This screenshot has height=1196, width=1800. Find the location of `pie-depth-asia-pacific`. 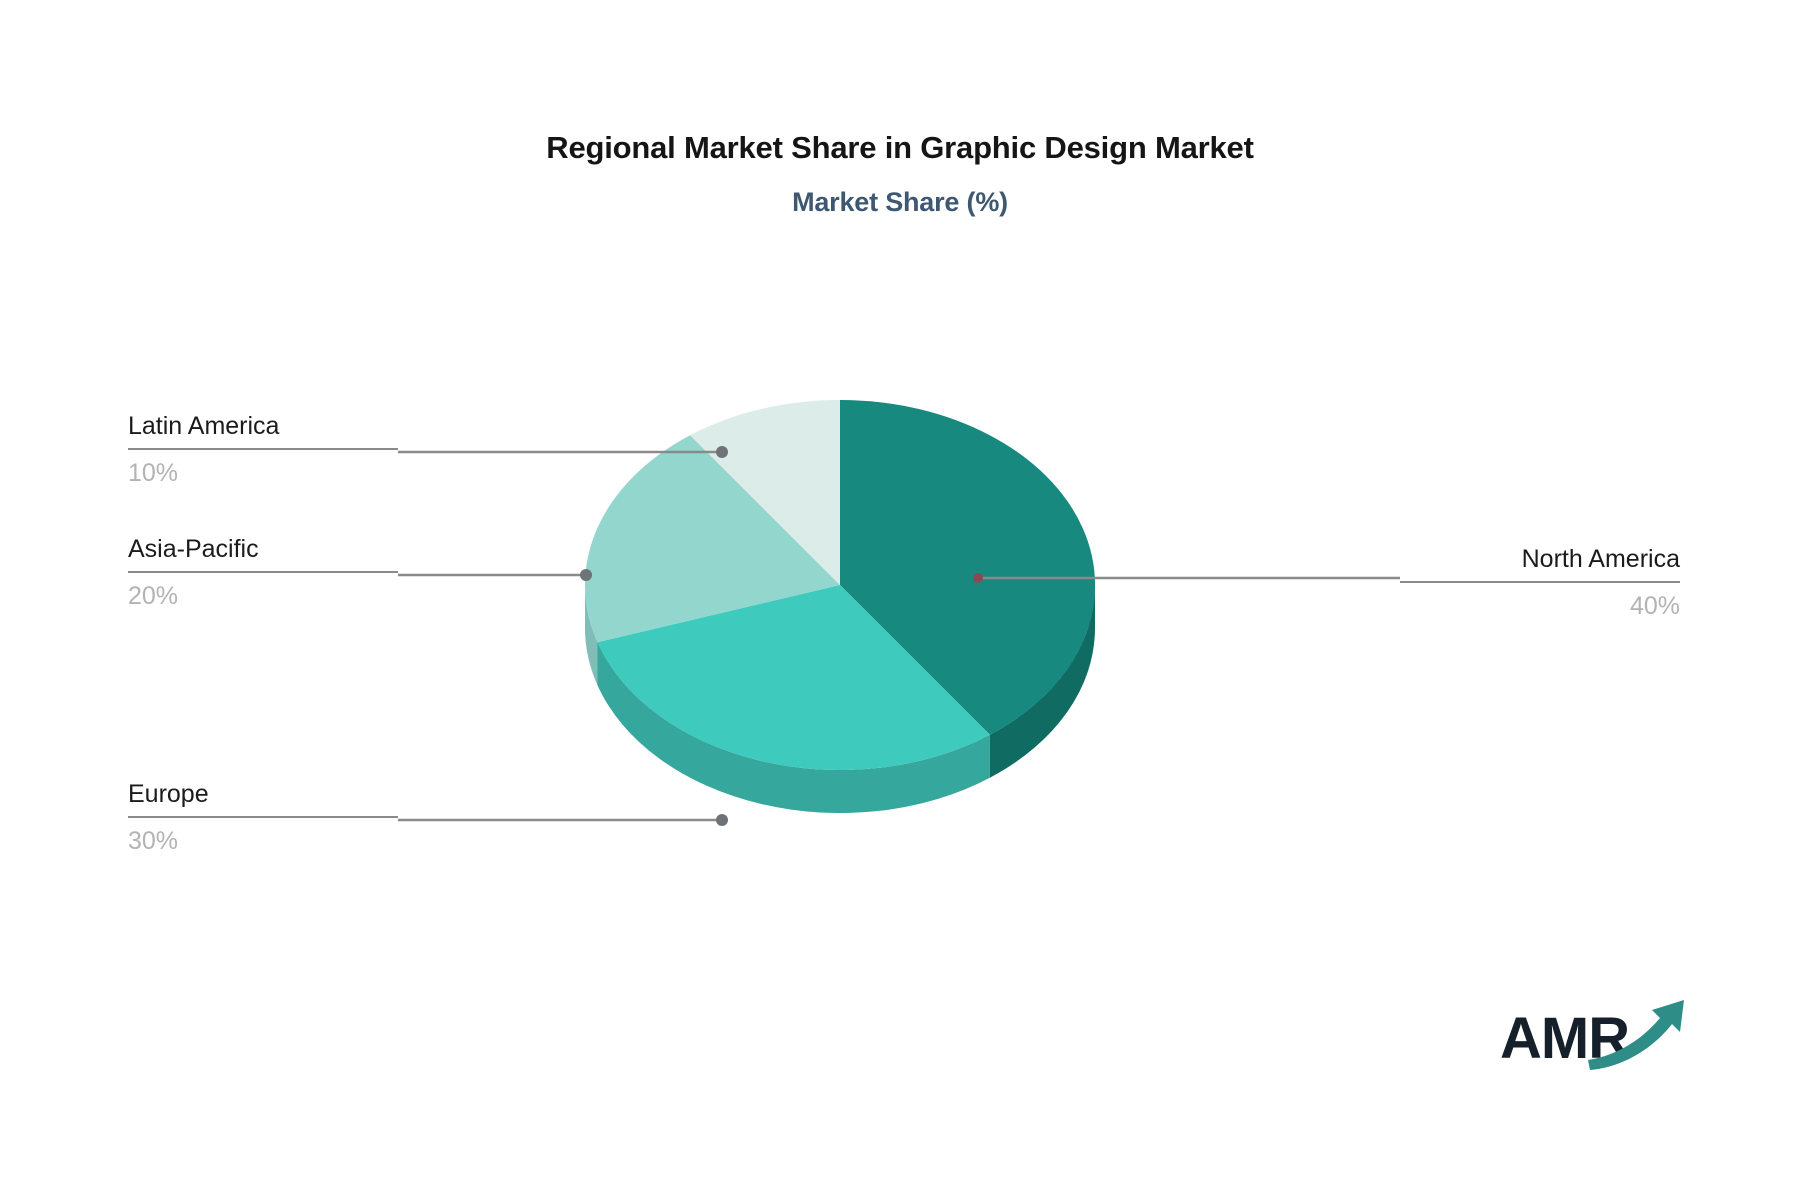

pie-depth-asia-pacific is located at coordinates (591, 635).